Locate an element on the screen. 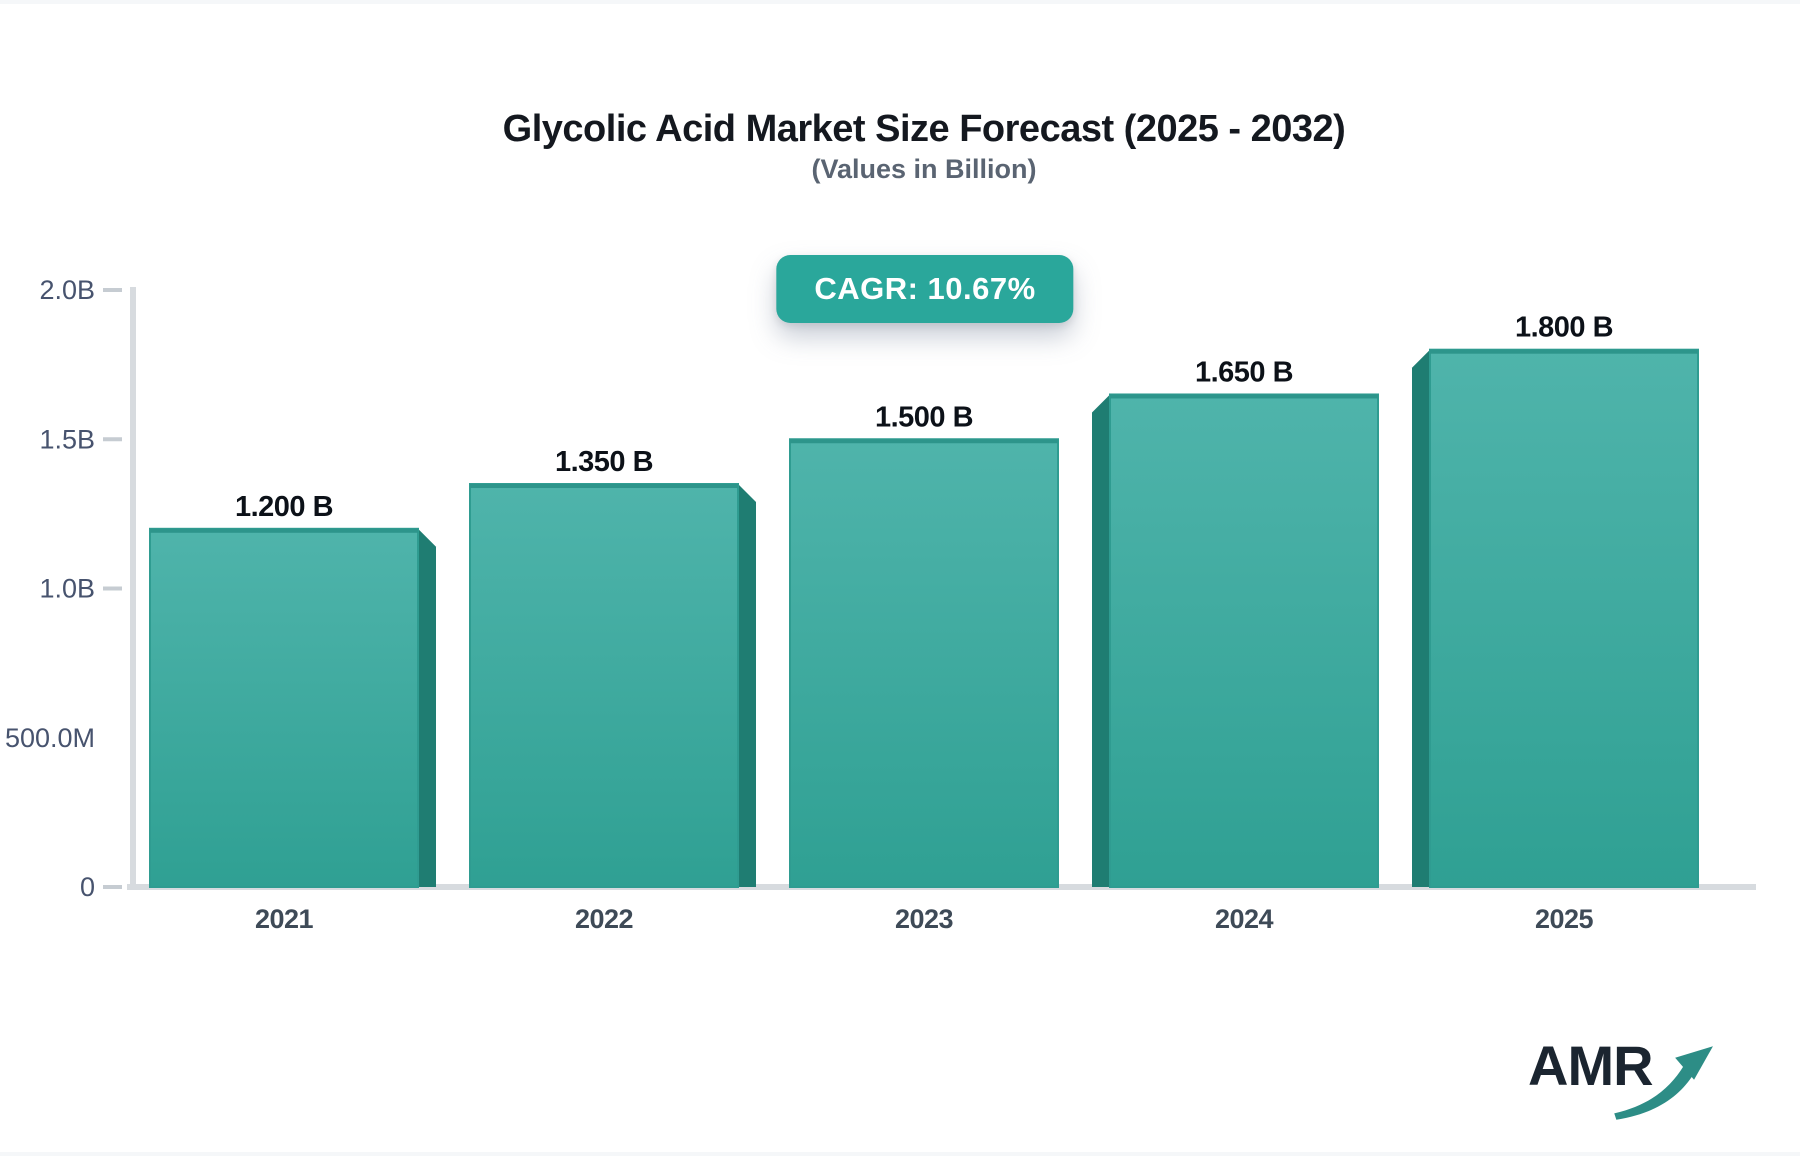 The image size is (1800, 1156). x-axis-label: 2024 is located at coordinates (1244, 919).